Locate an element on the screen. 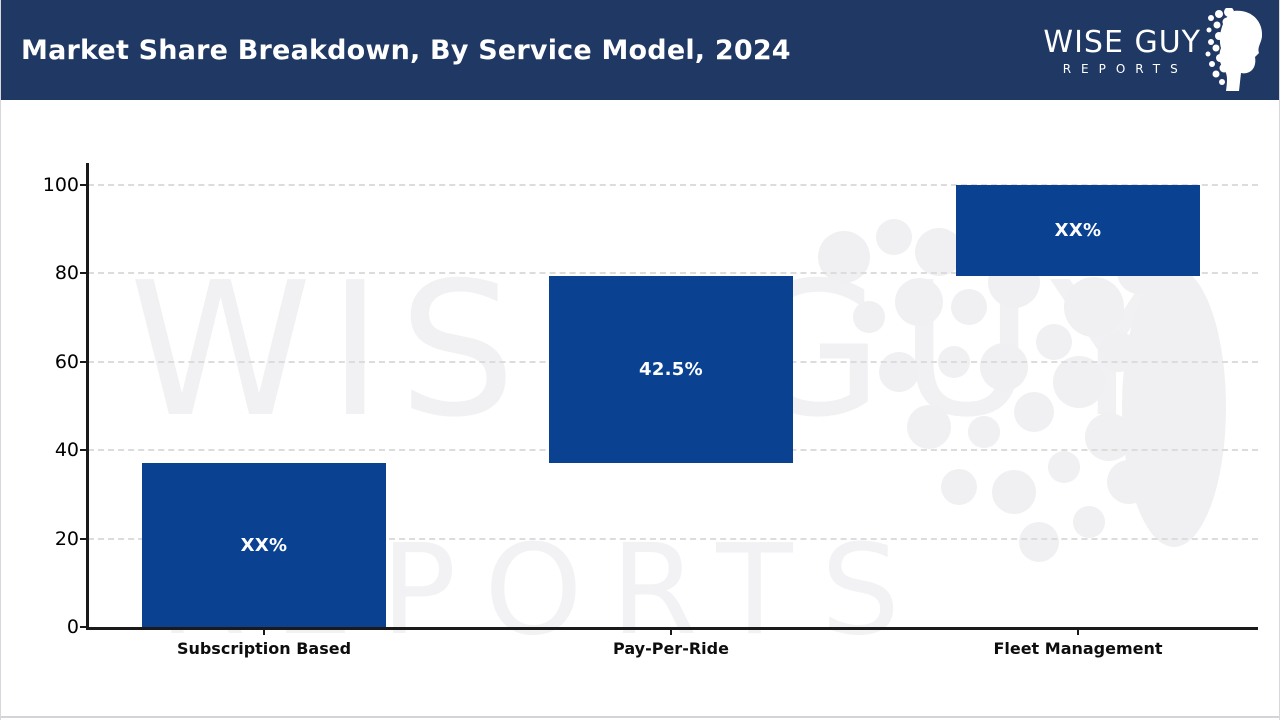 This screenshot has width=1280, height=720. brand-logo: WISE GUY REPORTS is located at coordinates (1156, 51).